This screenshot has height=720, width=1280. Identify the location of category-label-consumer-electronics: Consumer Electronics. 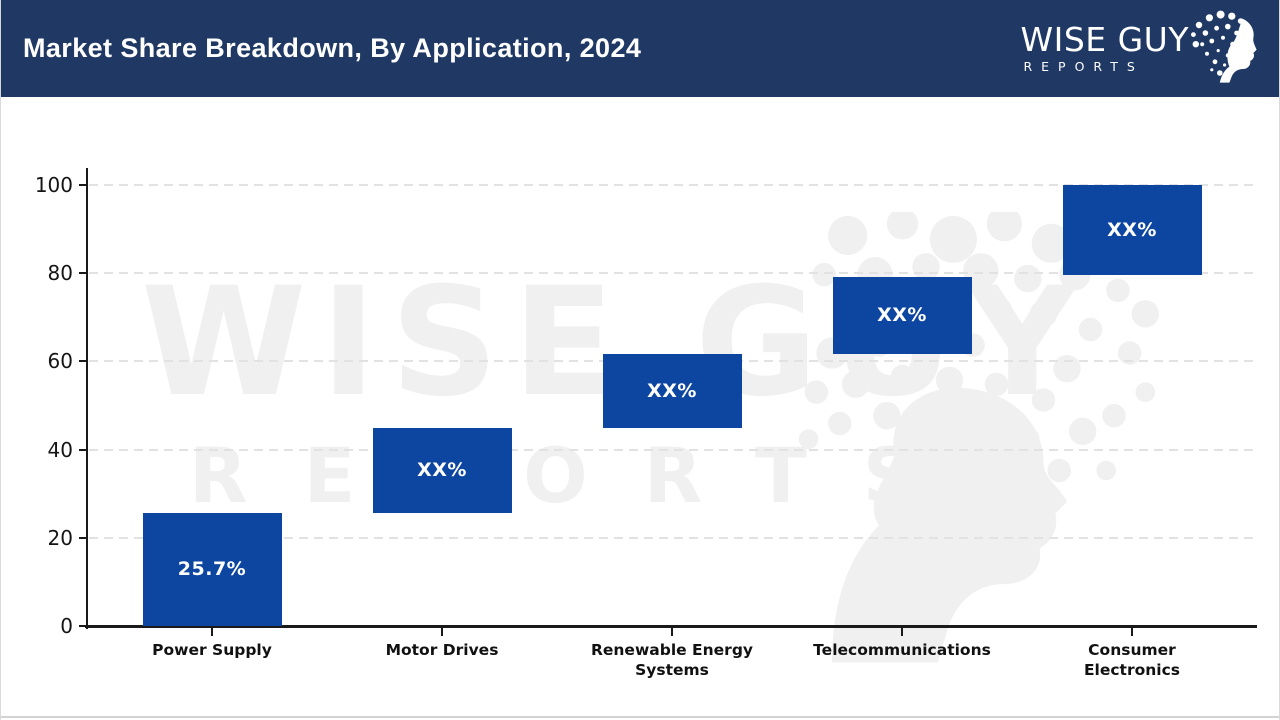
(1132, 660).